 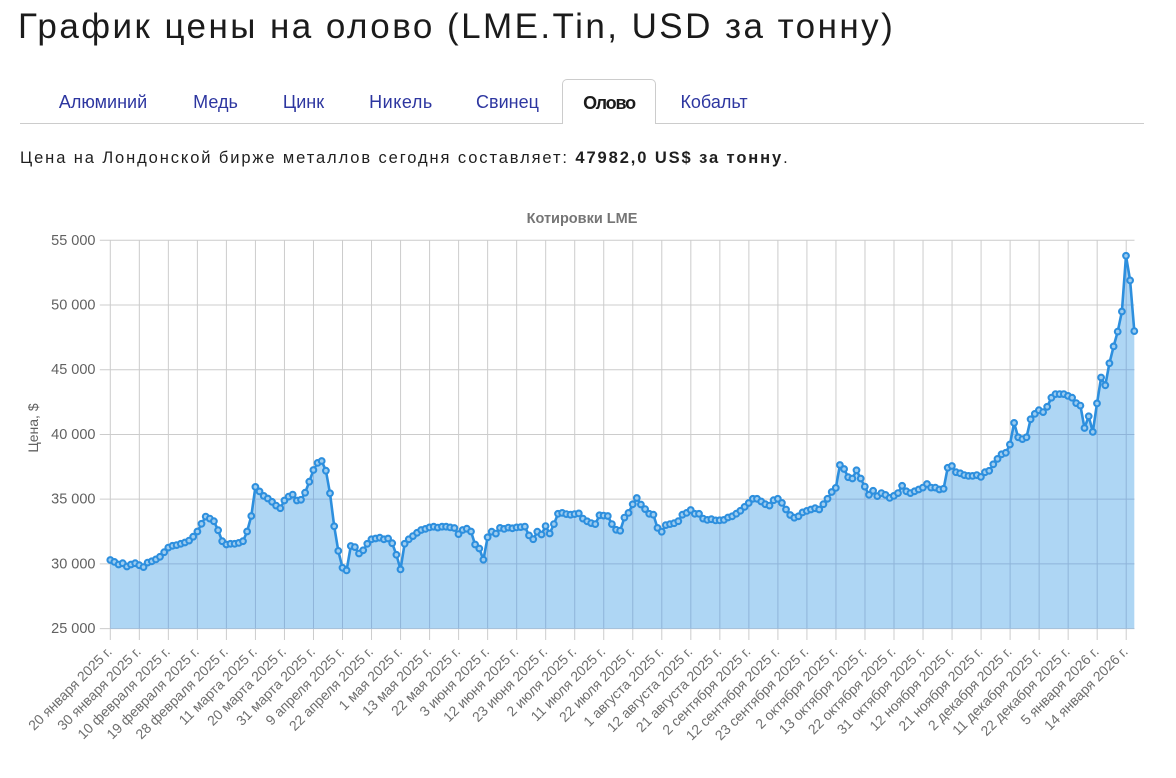 What do you see at coordinates (73, 629) in the screenshot?
I see `svg-text: 25 000` at bounding box center [73, 629].